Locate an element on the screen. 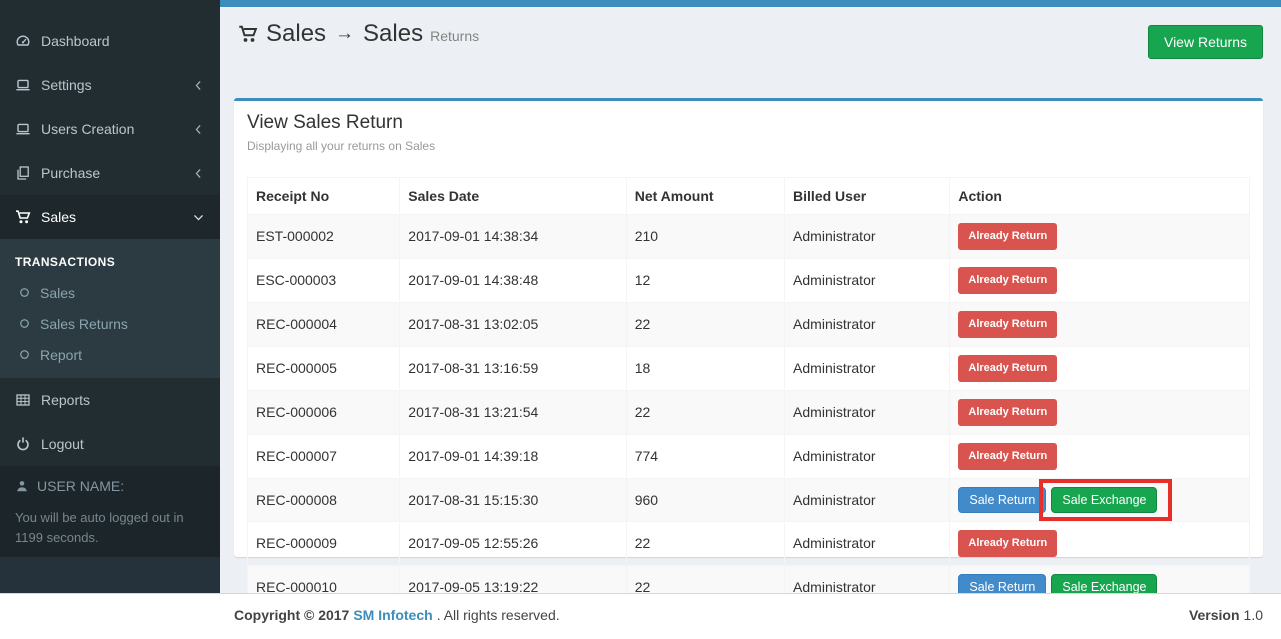 This screenshot has width=1281, height=639. receipt-no-cell: REC-000004 is located at coordinates (323, 324).